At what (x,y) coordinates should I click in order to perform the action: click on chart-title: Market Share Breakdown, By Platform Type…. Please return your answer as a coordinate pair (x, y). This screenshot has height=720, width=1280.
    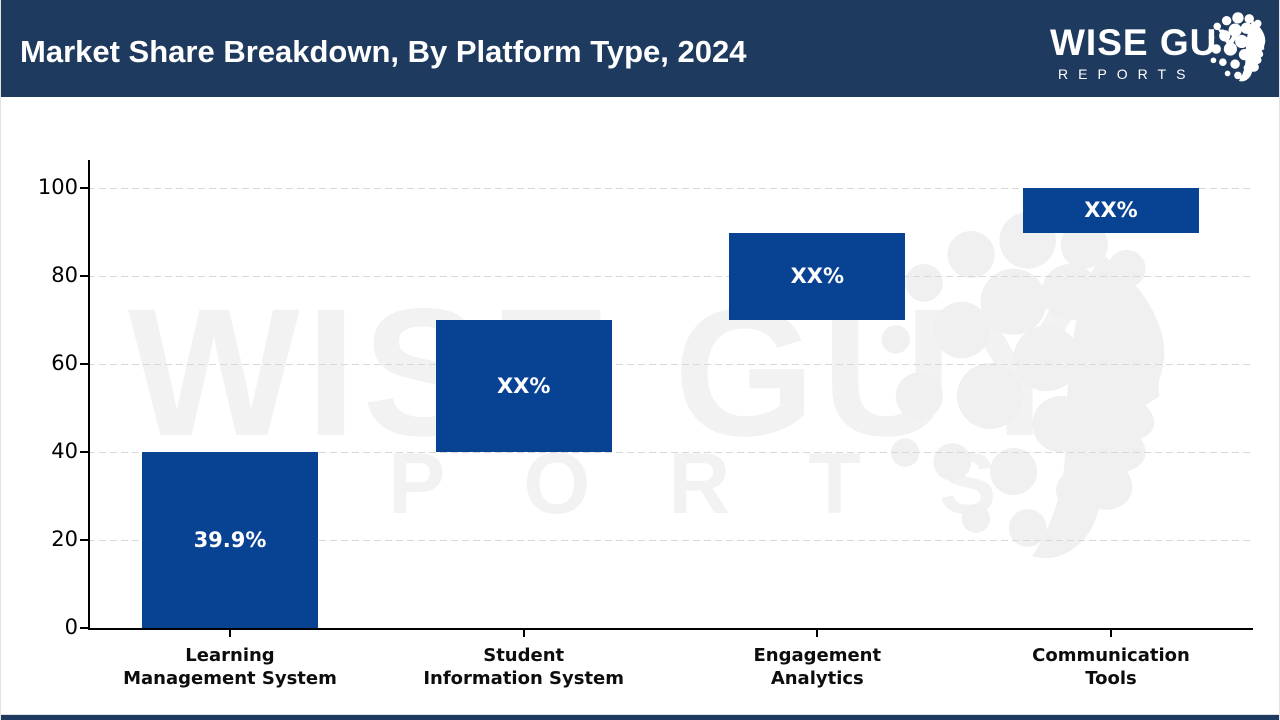
    Looking at the image, I should click on (383, 51).